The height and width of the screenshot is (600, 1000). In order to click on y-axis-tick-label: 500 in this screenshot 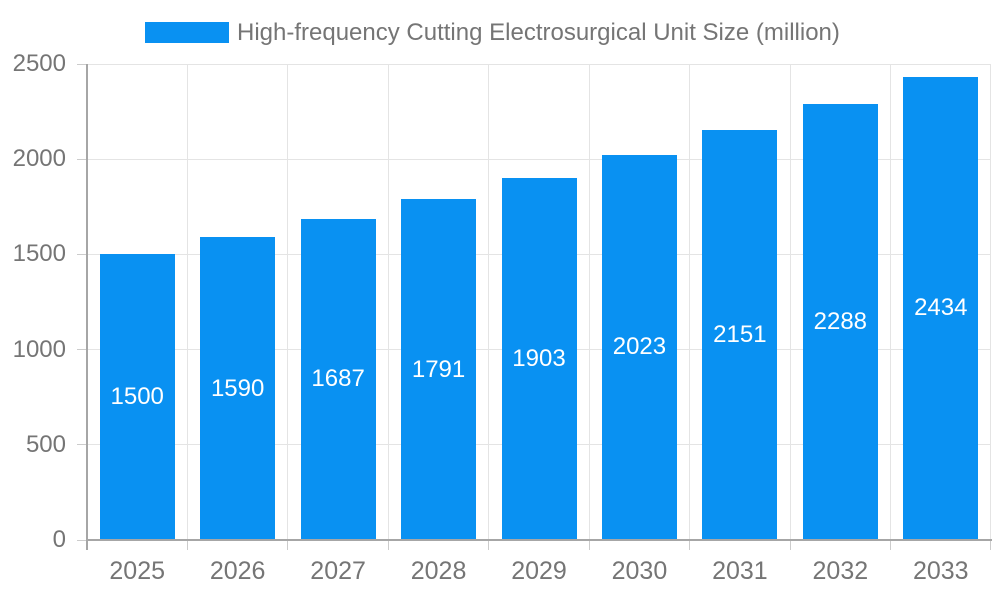, I will do `click(45, 444)`.